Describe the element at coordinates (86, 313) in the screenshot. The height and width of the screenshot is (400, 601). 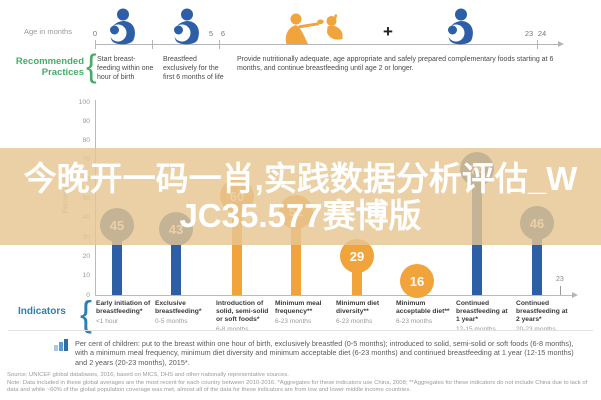
I see `indicators-brace: {` at that location.